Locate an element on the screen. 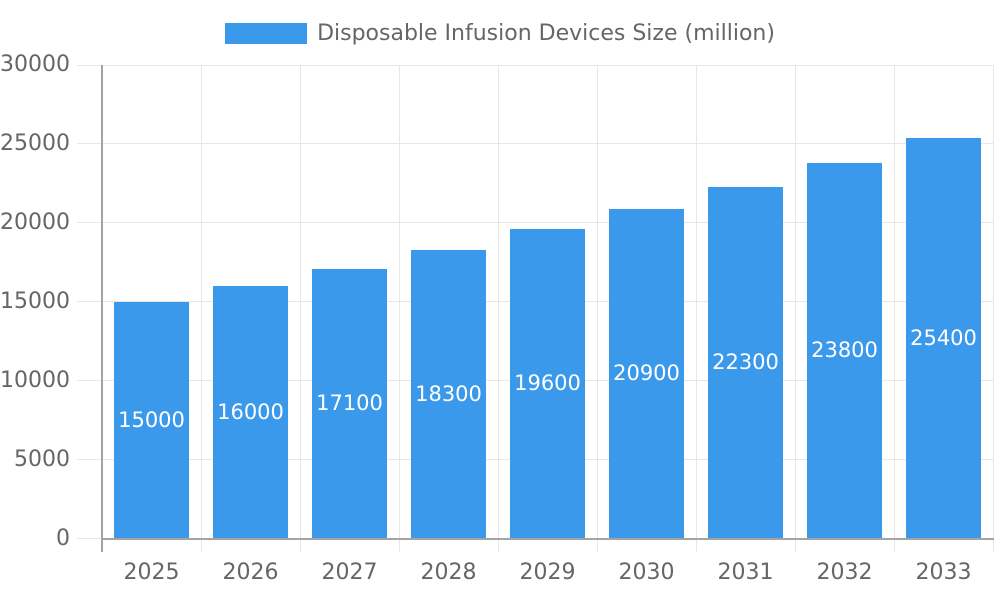 This screenshot has width=1000, height=600. bar-value-label: 25400 is located at coordinates (943, 337).